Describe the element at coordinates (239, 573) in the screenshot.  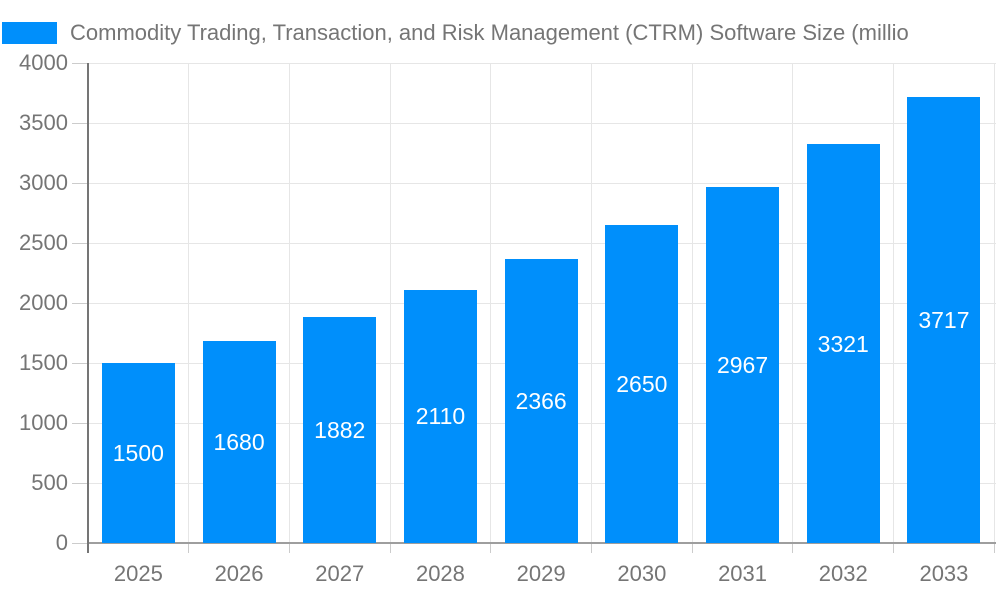
I see `x-axis-tick-label: 2026` at that location.